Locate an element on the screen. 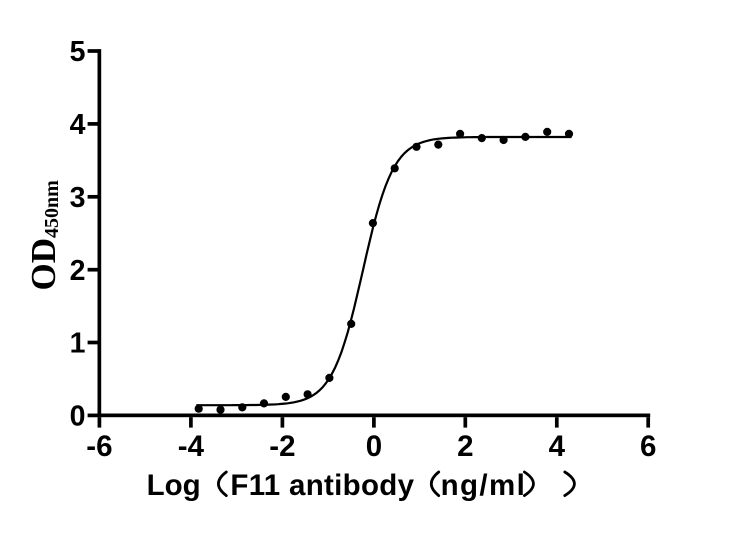 The height and width of the screenshot is (533, 731). svg-text: 1 is located at coordinates (78, 344).